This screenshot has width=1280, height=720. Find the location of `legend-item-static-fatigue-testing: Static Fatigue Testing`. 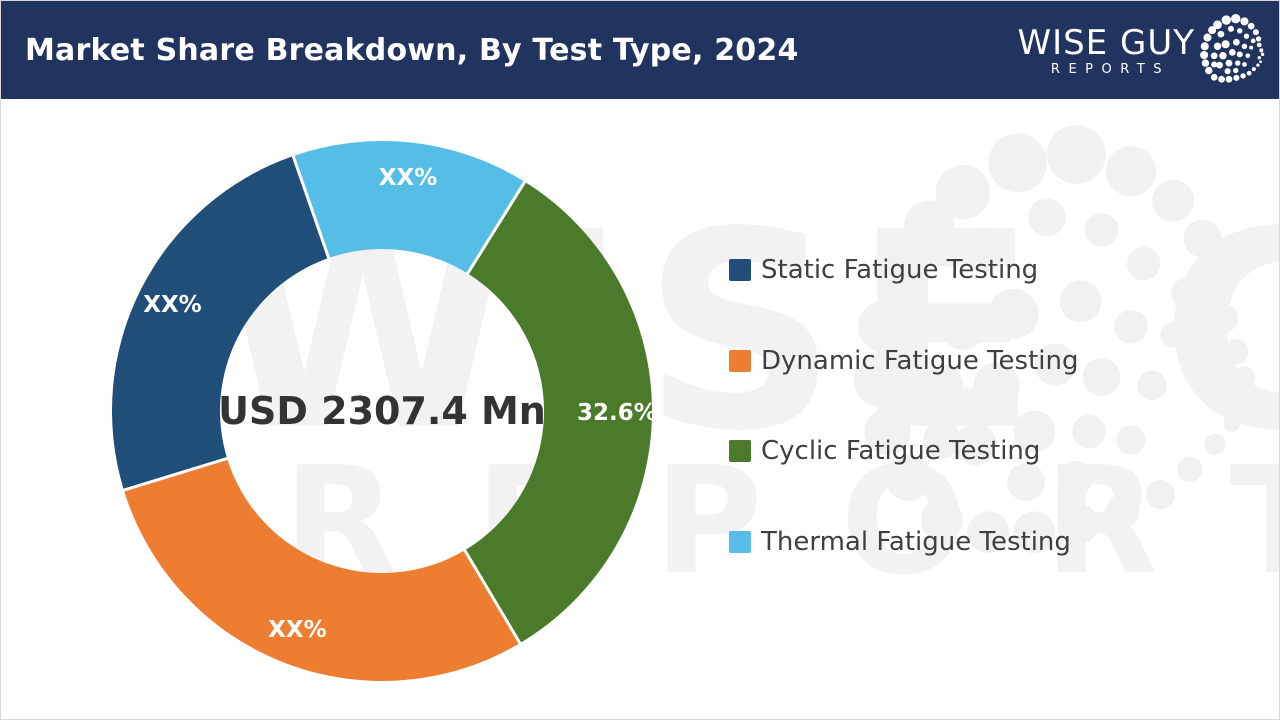

legend-item-static-fatigue-testing: Static Fatigue Testing is located at coordinates (904, 270).